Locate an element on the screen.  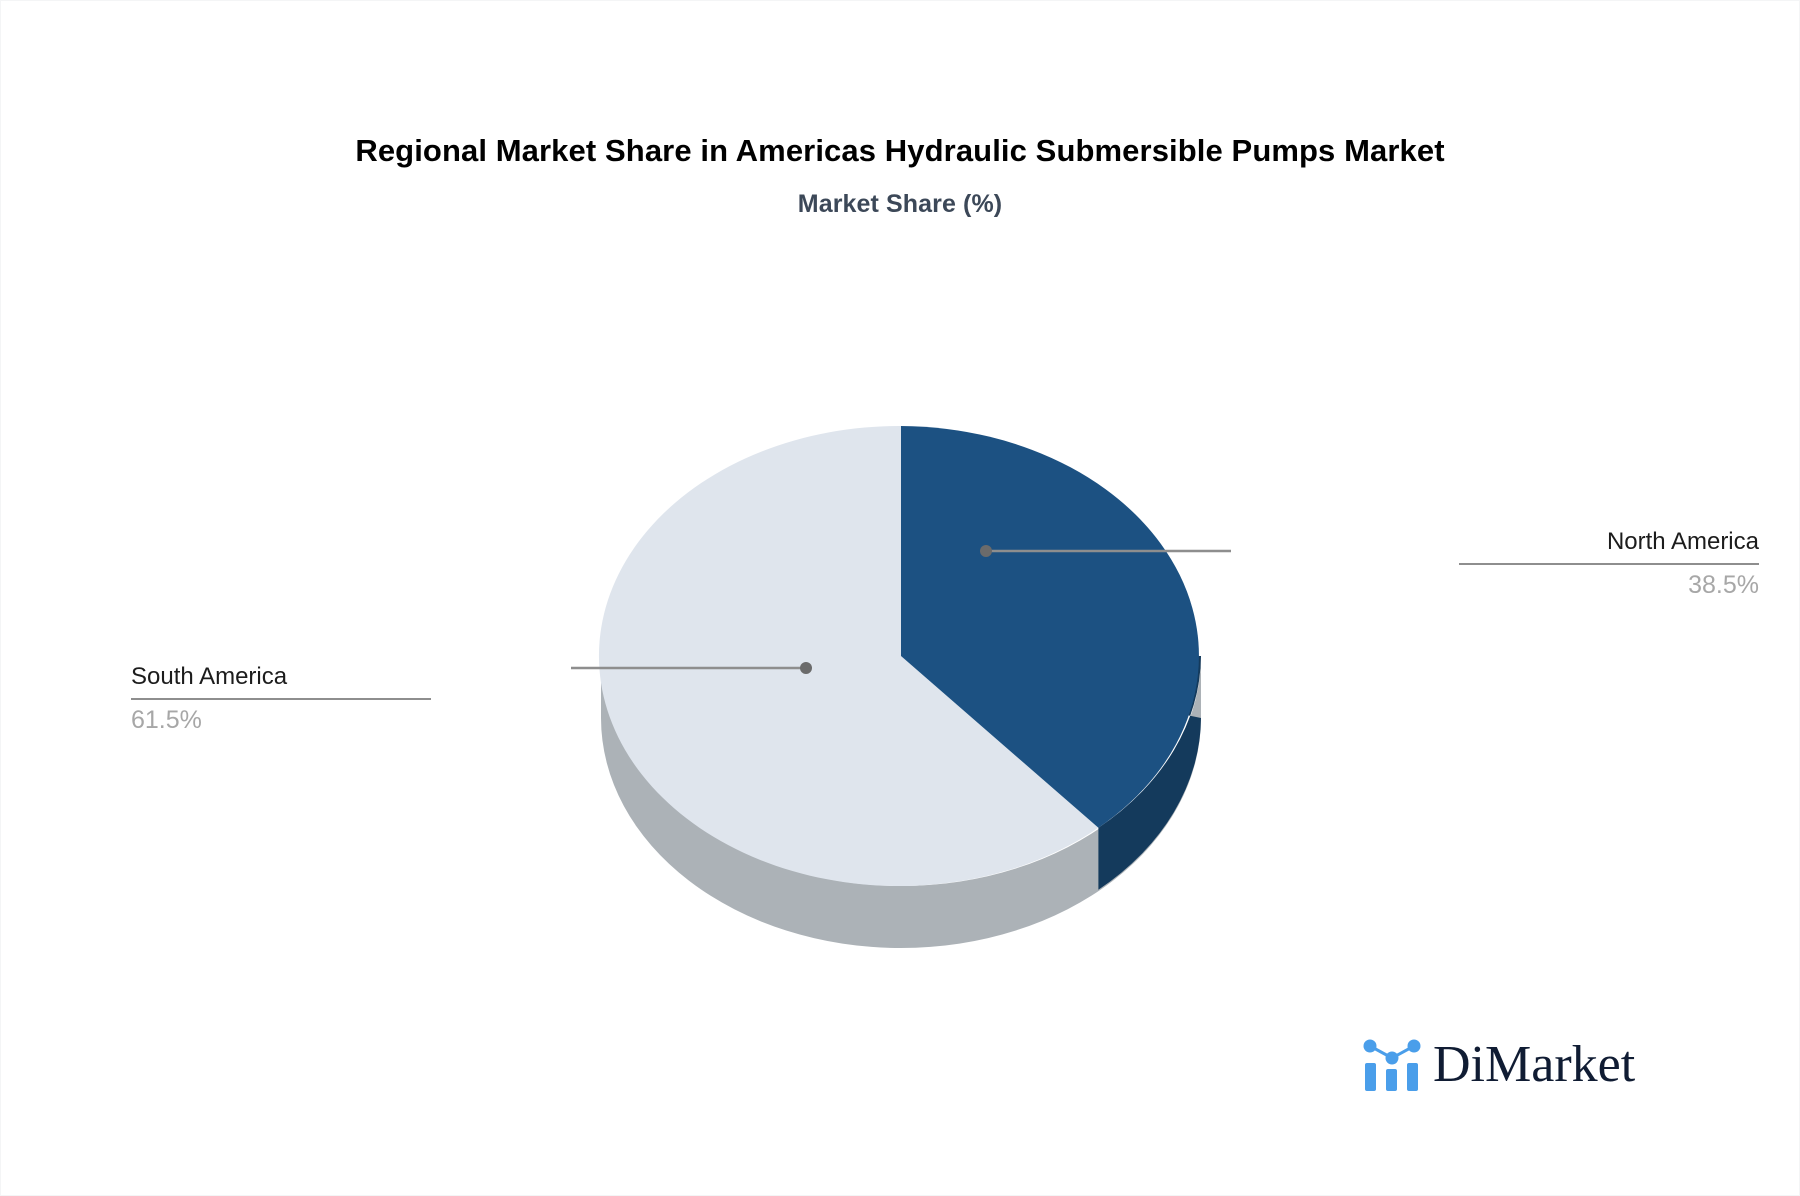
callout-south-america-value: 61.5% is located at coordinates (166, 719).